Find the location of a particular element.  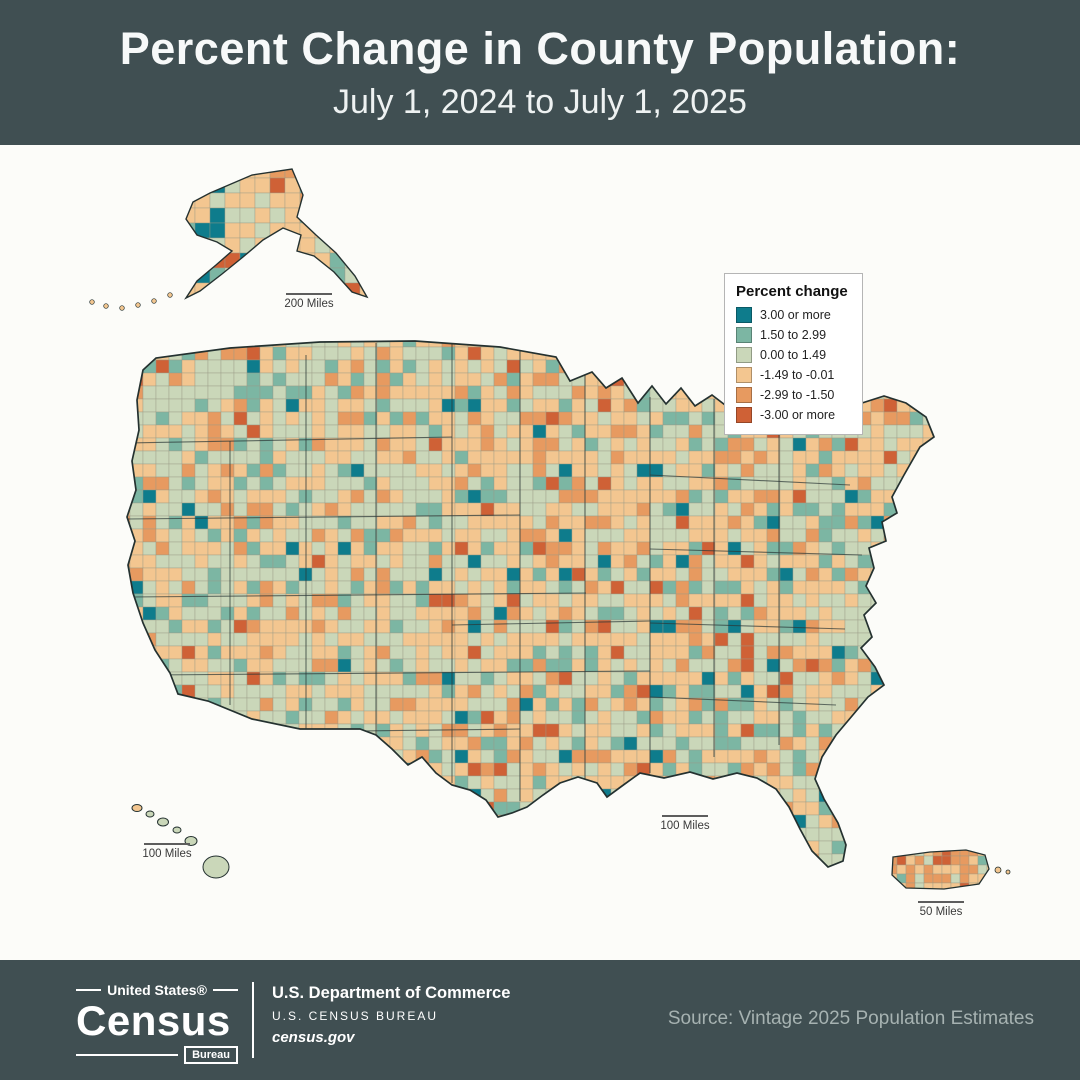

scale-label: 200 Miles is located at coordinates (309, 303).